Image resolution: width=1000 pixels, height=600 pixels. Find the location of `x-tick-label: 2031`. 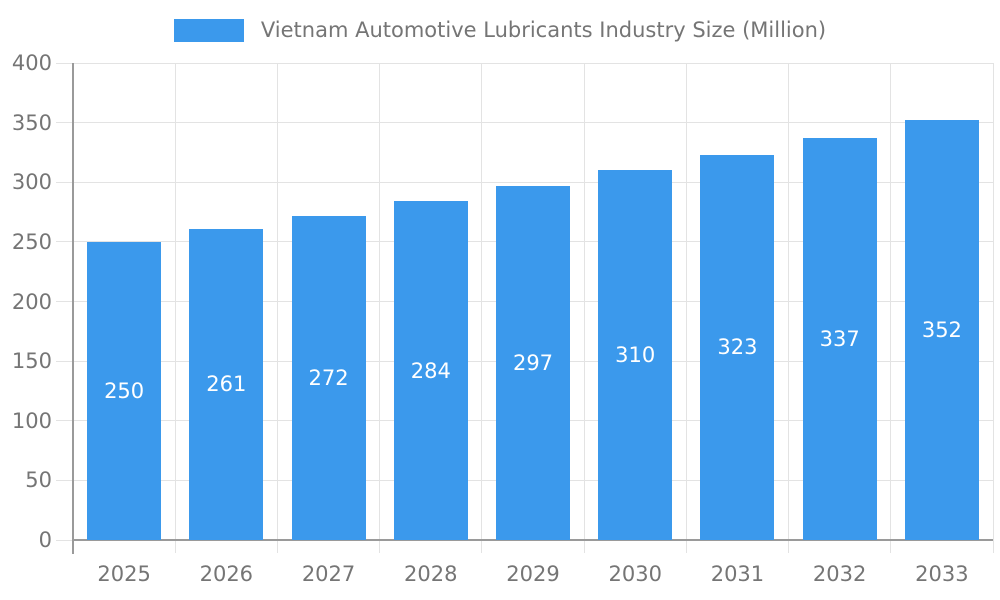

x-tick-label: 2031 is located at coordinates (737, 574).